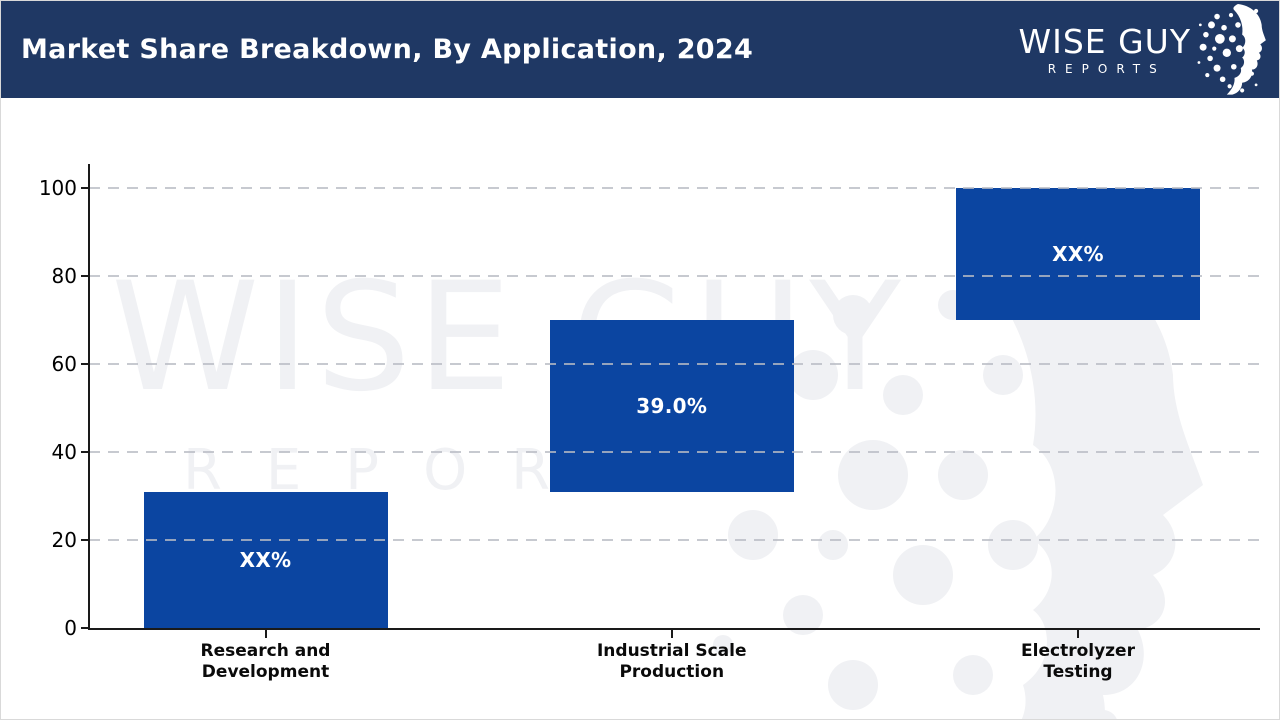 This screenshot has width=1280, height=720. Describe the element at coordinates (1104, 41) in the screenshot. I see `logo-wordmark: WISE GUY` at that location.